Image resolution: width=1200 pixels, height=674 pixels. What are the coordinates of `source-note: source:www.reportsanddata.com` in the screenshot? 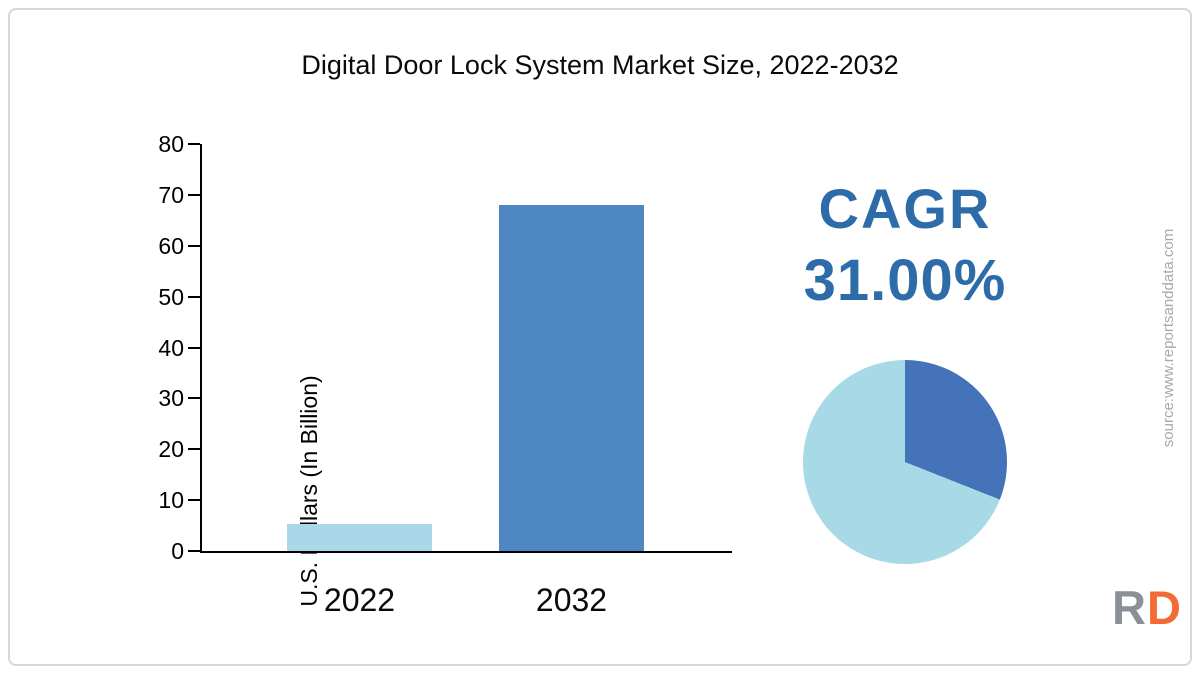 It's located at (1168, 338).